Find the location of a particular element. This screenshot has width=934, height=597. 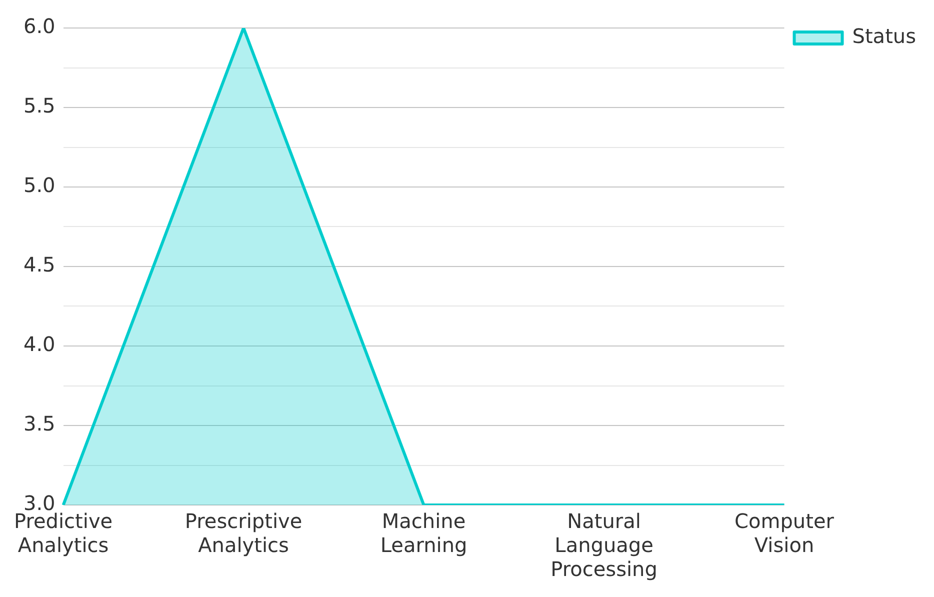

y-tick-label: 4.5 is located at coordinates (39, 264).